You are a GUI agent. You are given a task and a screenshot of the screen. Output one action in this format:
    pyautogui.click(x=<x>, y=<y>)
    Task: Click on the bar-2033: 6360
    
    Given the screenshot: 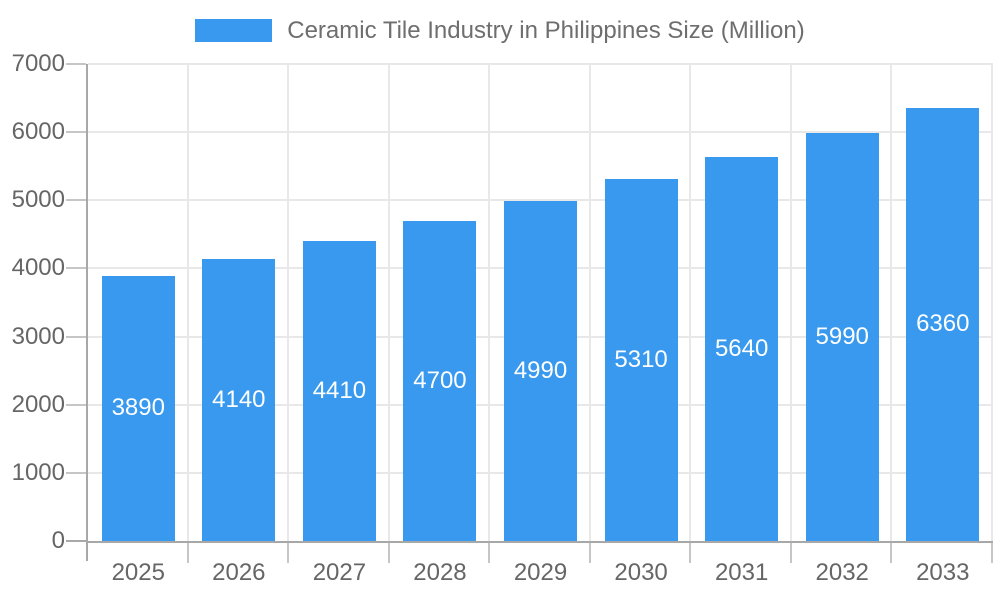 What is the action you would take?
    pyautogui.click(x=943, y=324)
    